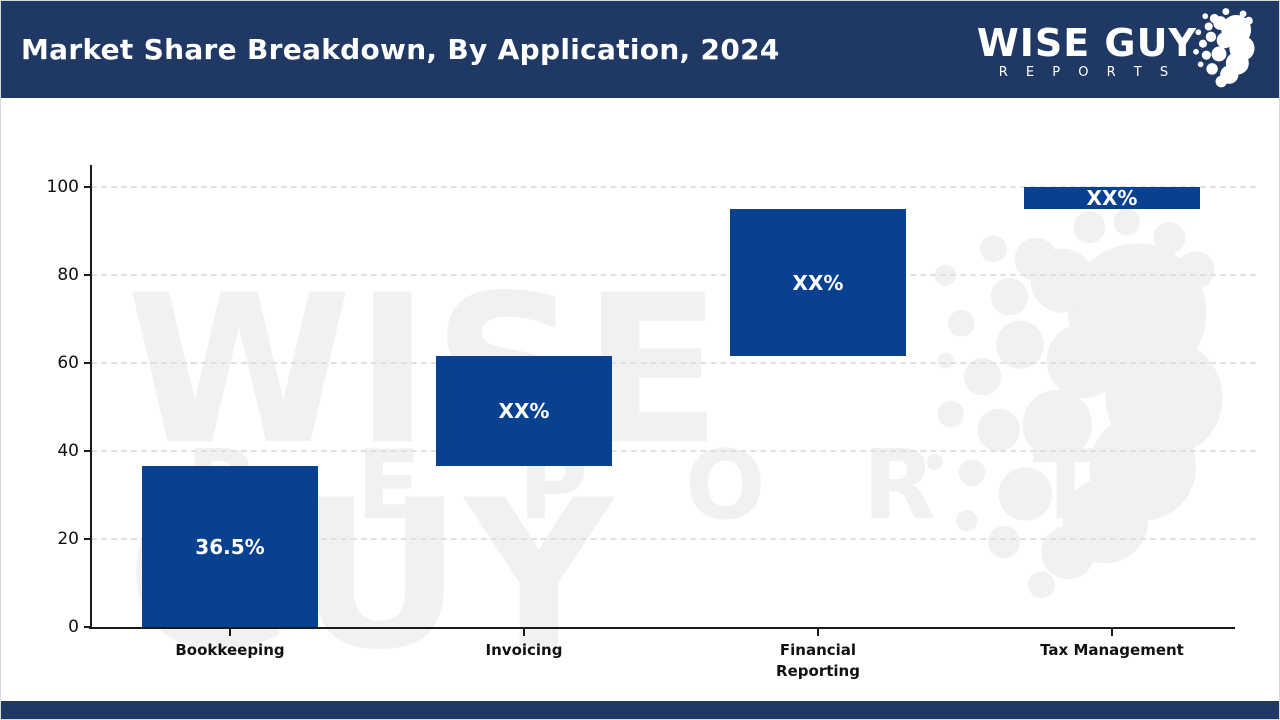 Image resolution: width=1280 pixels, height=720 pixels. Describe the element at coordinates (68, 363) in the screenshot. I see `y-tick-label-60: 60` at that location.